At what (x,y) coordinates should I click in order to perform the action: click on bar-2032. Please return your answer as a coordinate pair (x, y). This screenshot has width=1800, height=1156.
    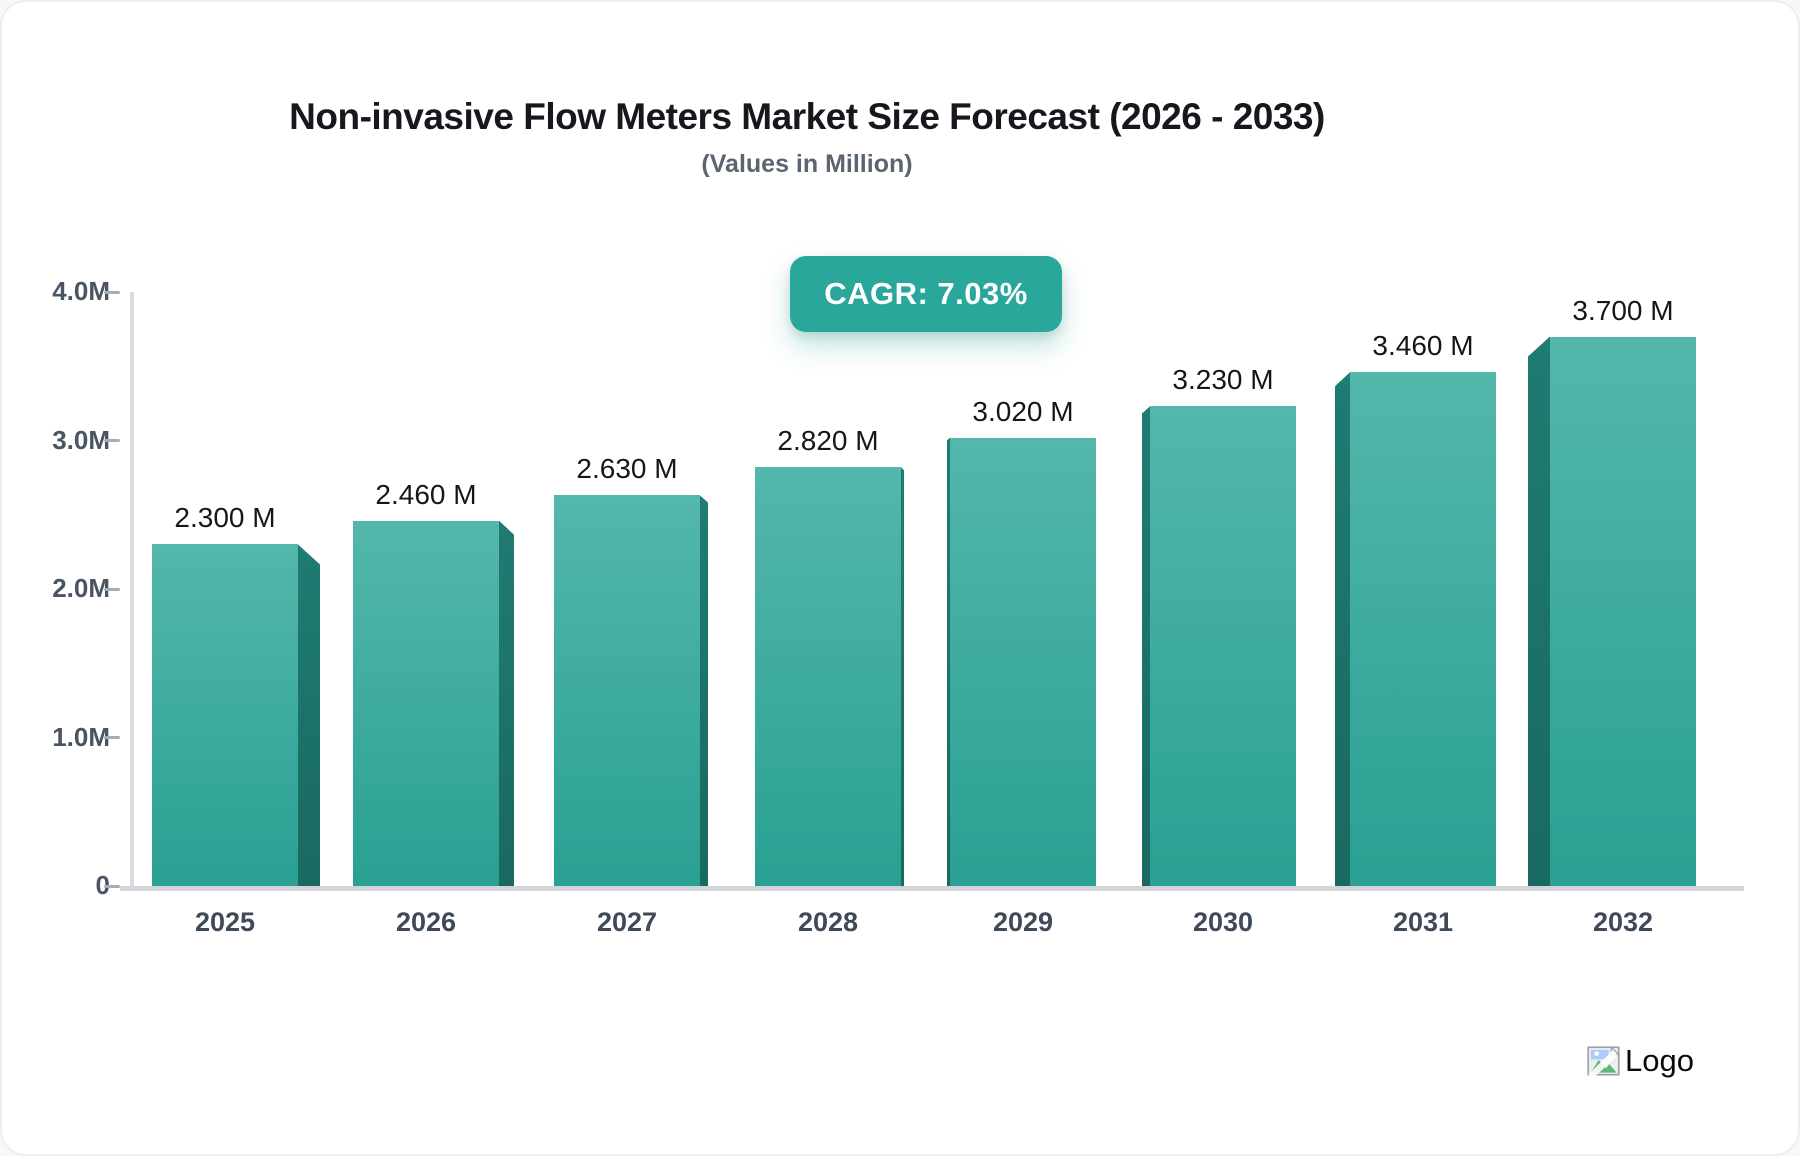
    Looking at the image, I should click on (1623, 611).